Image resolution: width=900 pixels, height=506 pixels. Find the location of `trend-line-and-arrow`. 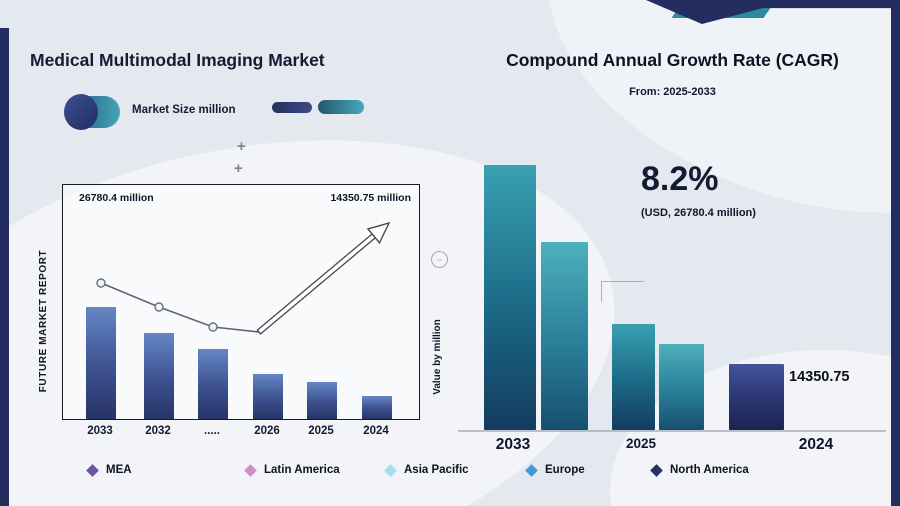

trend-line-and-arrow is located at coordinates (243, 278).